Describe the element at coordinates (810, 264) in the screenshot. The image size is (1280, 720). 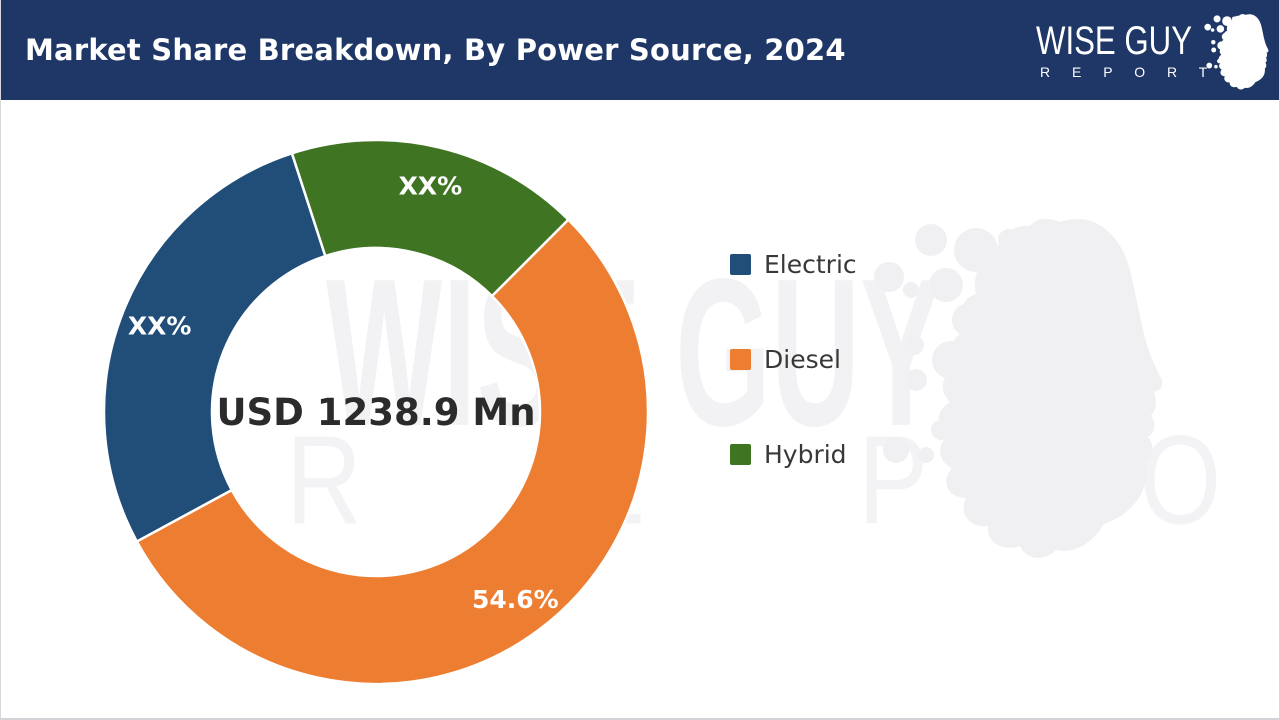
I see `legend-label-electric: Electric` at that location.